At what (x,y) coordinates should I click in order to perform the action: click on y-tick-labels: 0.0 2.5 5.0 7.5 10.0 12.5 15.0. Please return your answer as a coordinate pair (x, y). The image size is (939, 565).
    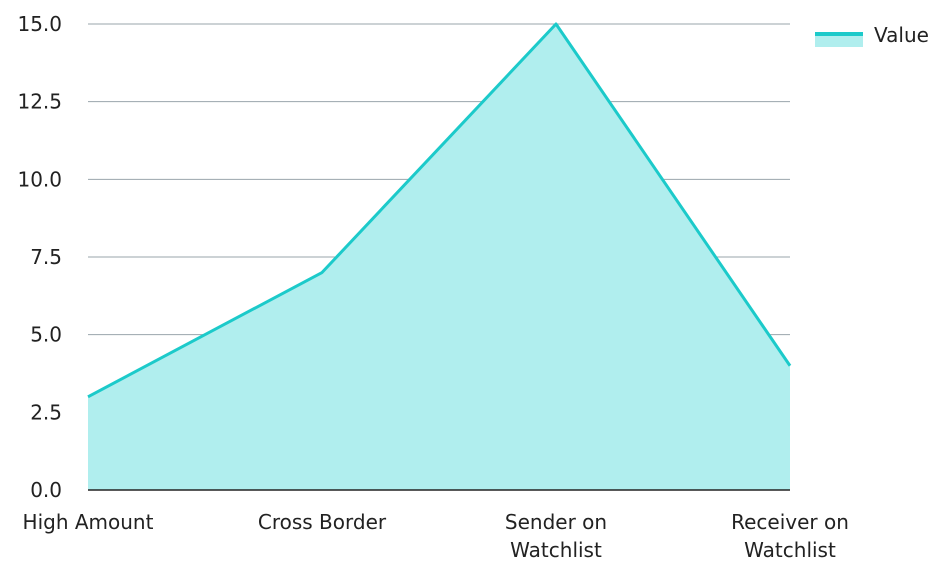
    Looking at the image, I should click on (39, 257).